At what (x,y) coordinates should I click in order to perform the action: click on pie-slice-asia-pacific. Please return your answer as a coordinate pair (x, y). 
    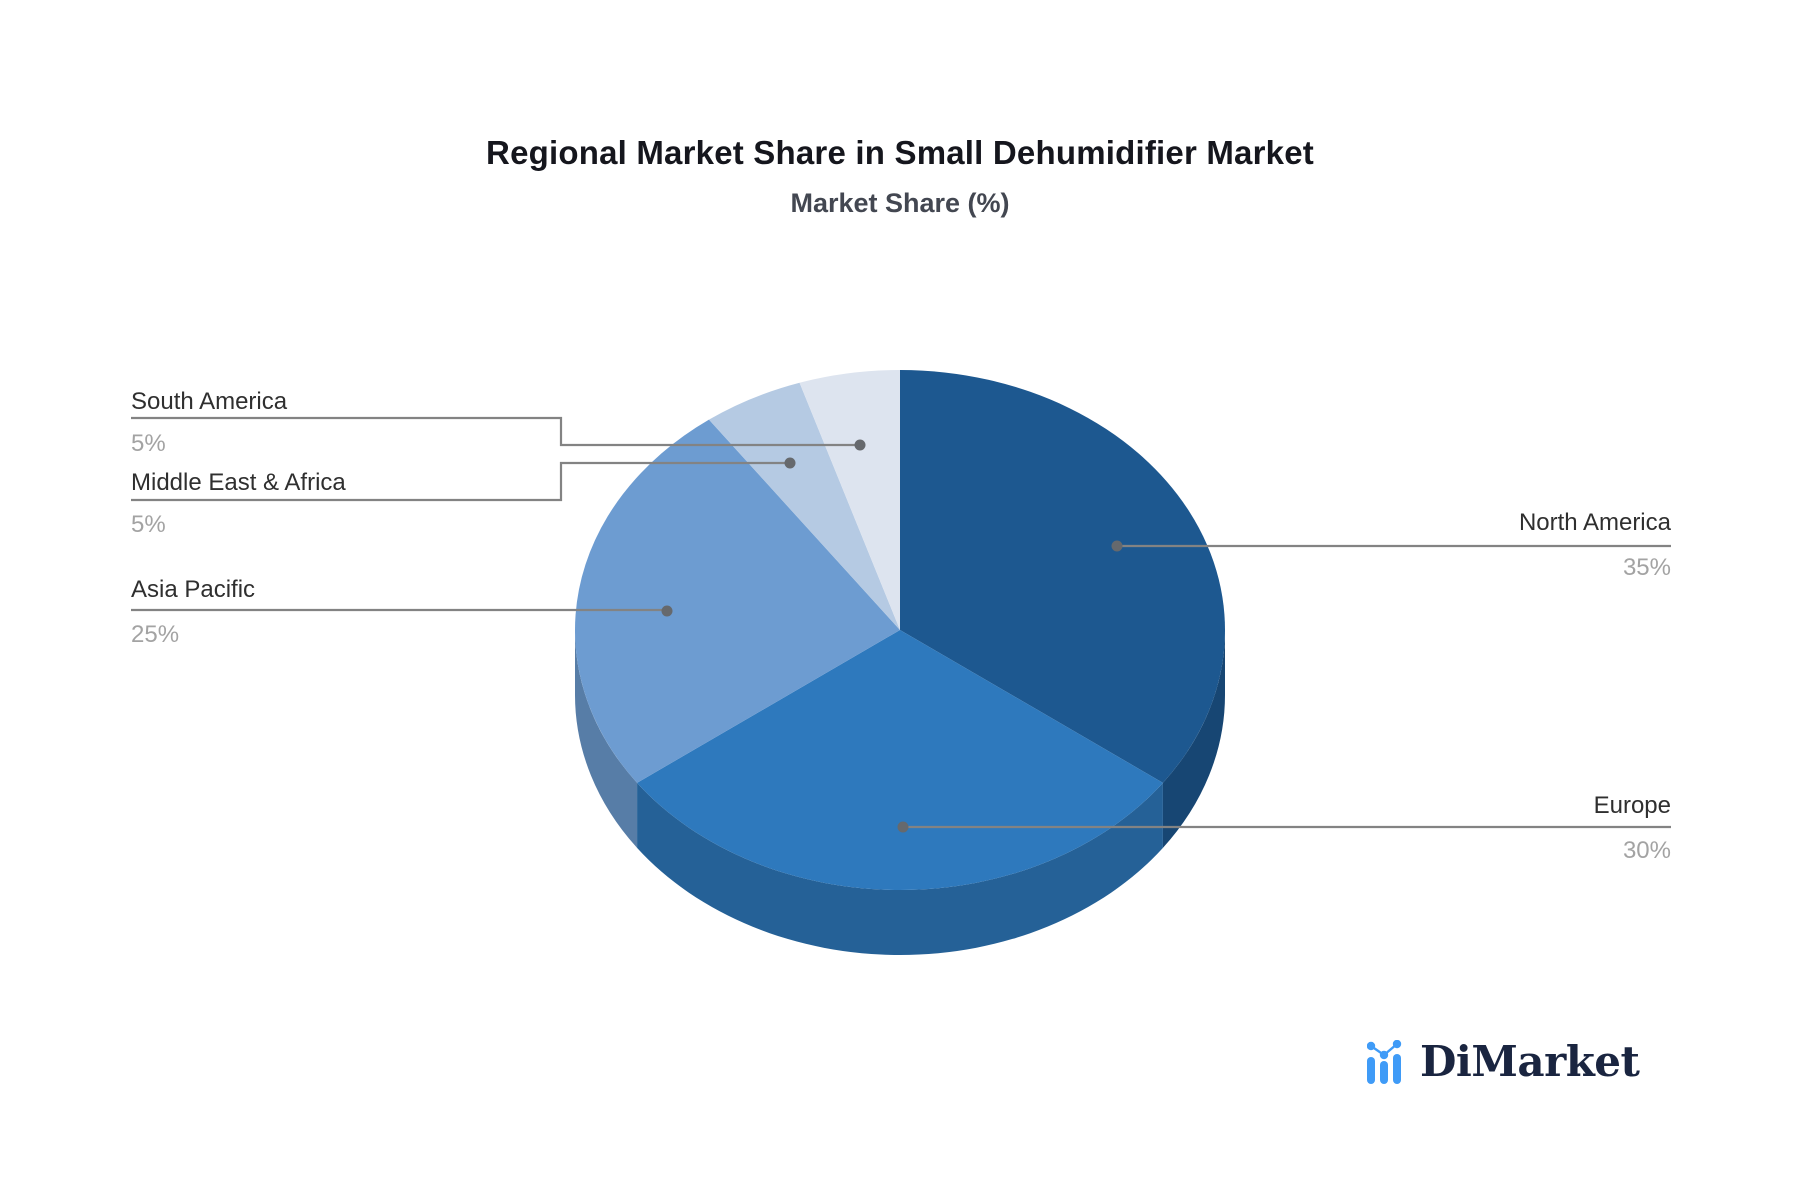
    Looking at the image, I should click on (737, 601).